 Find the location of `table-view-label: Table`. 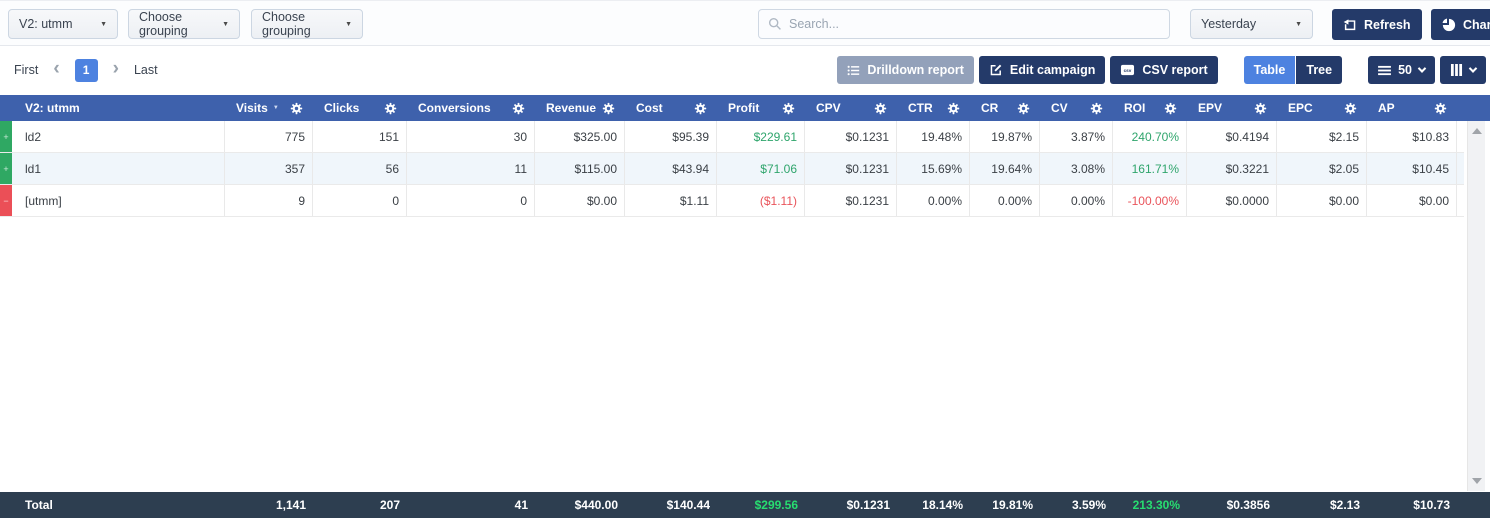

table-view-label: Table is located at coordinates (1269, 70).